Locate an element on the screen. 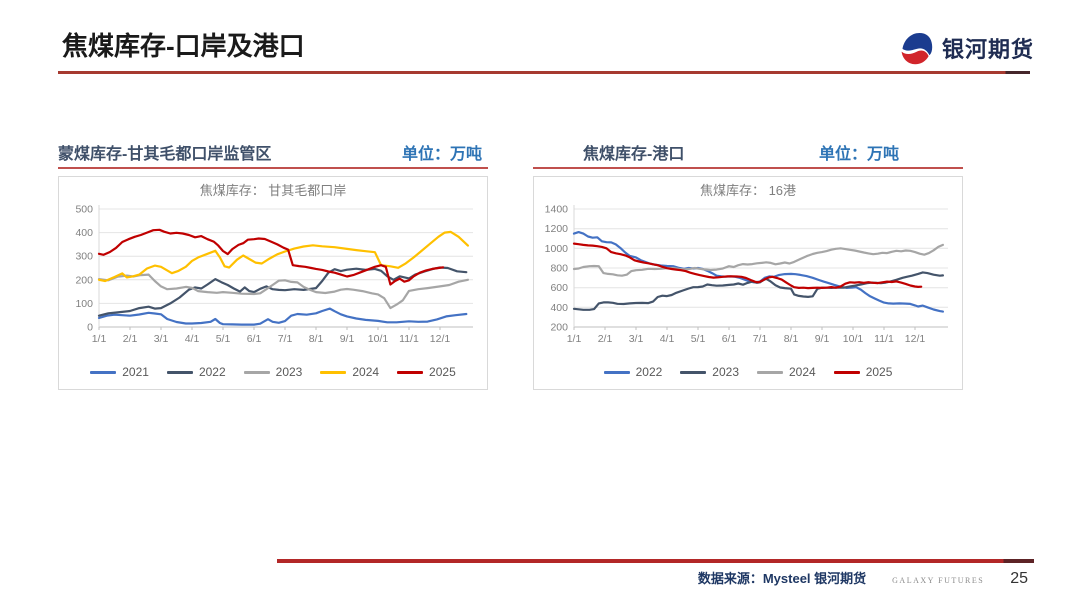  page-title: 焦煤库存-口岸及港口 is located at coordinates (183, 46).